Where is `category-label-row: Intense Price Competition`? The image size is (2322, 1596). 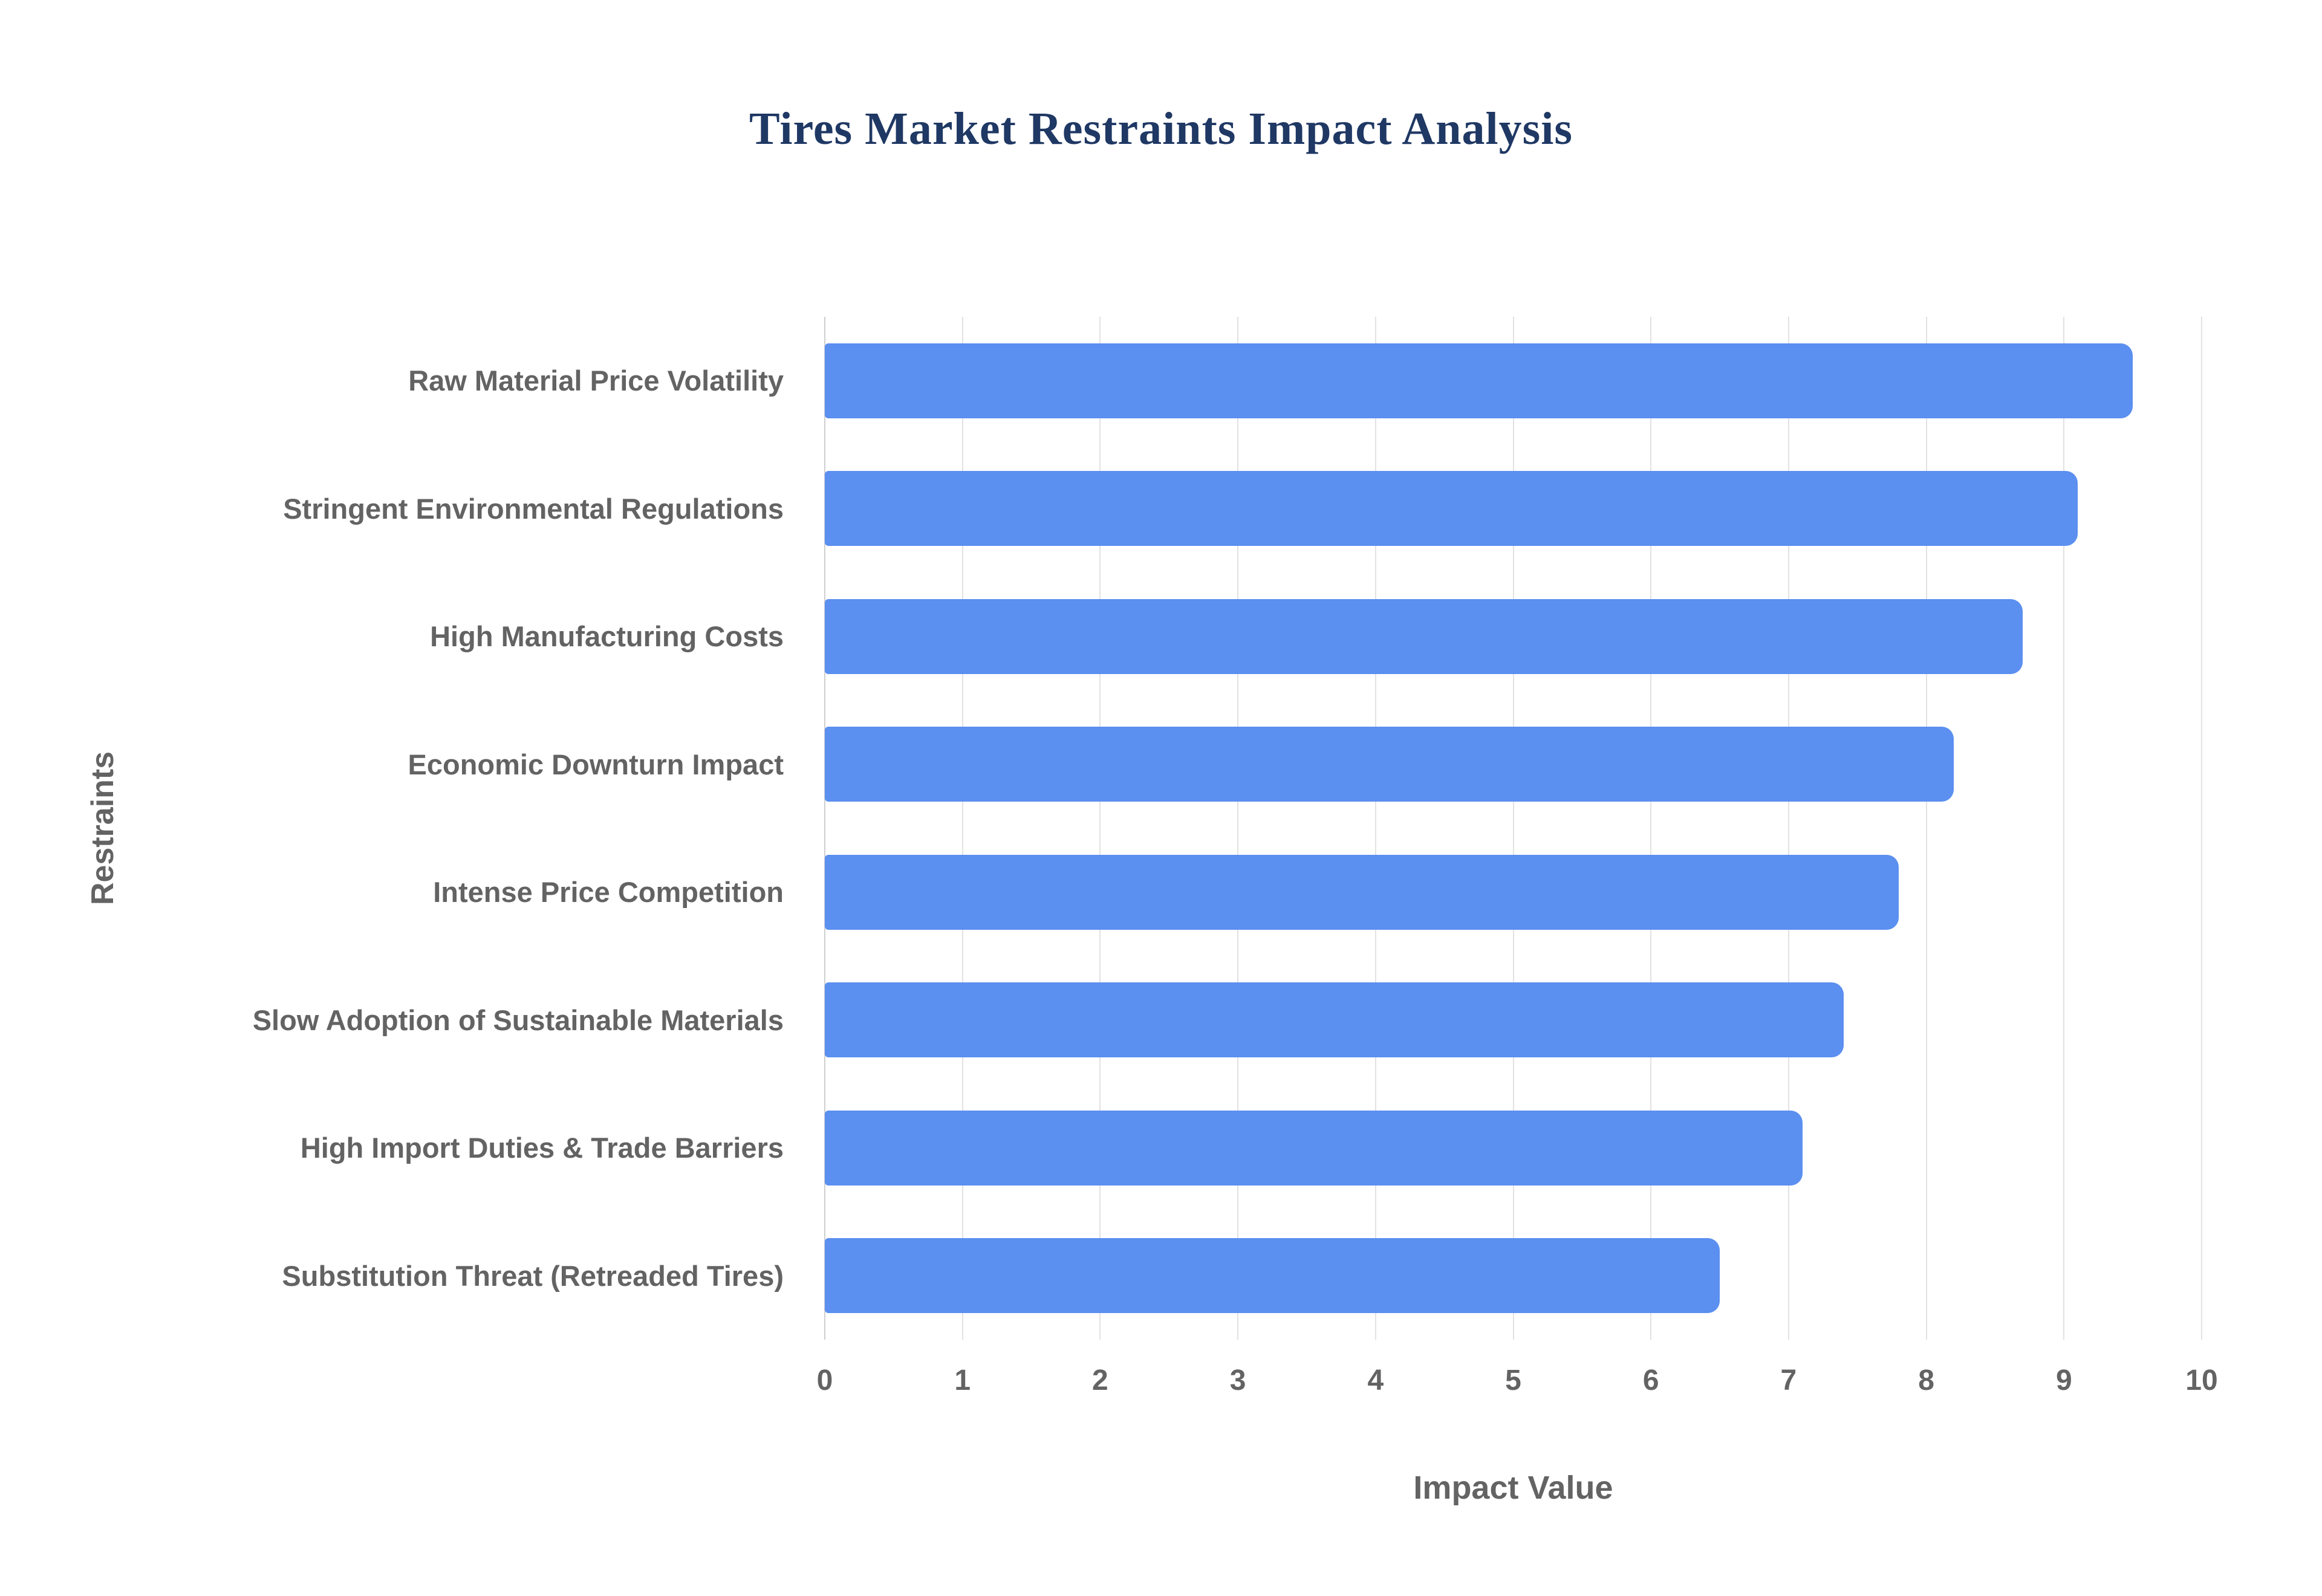
category-label-row: Intense Price Competition is located at coordinates (502, 892).